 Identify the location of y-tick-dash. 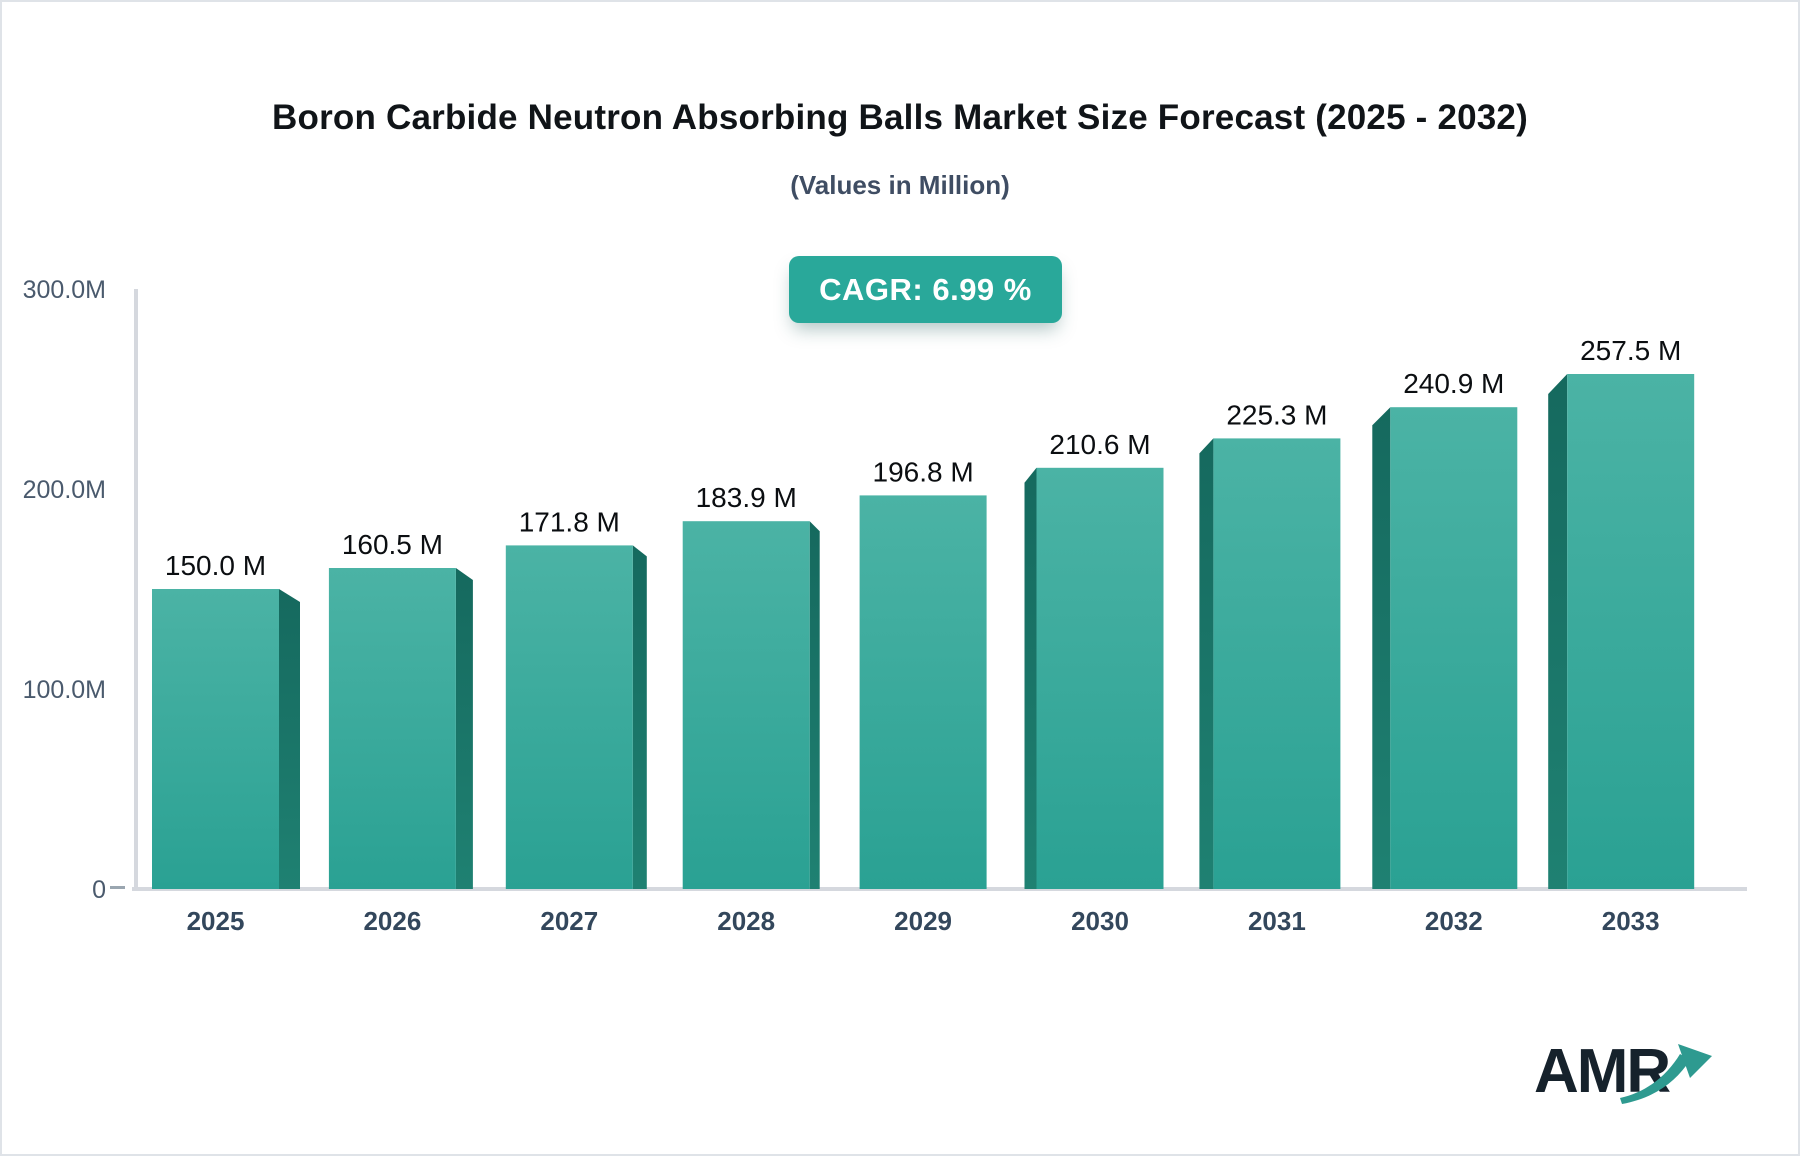
(117, 887).